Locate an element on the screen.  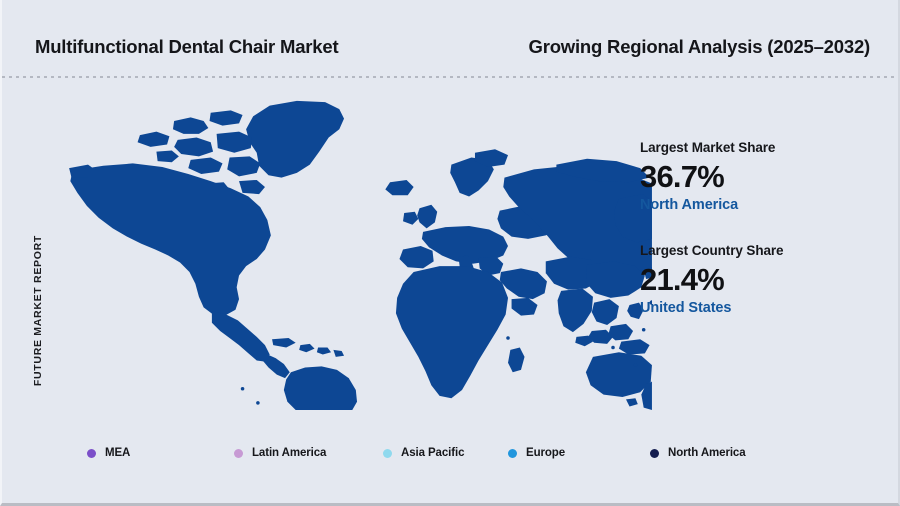
legend-item-mea: MEA is located at coordinates (108, 453).